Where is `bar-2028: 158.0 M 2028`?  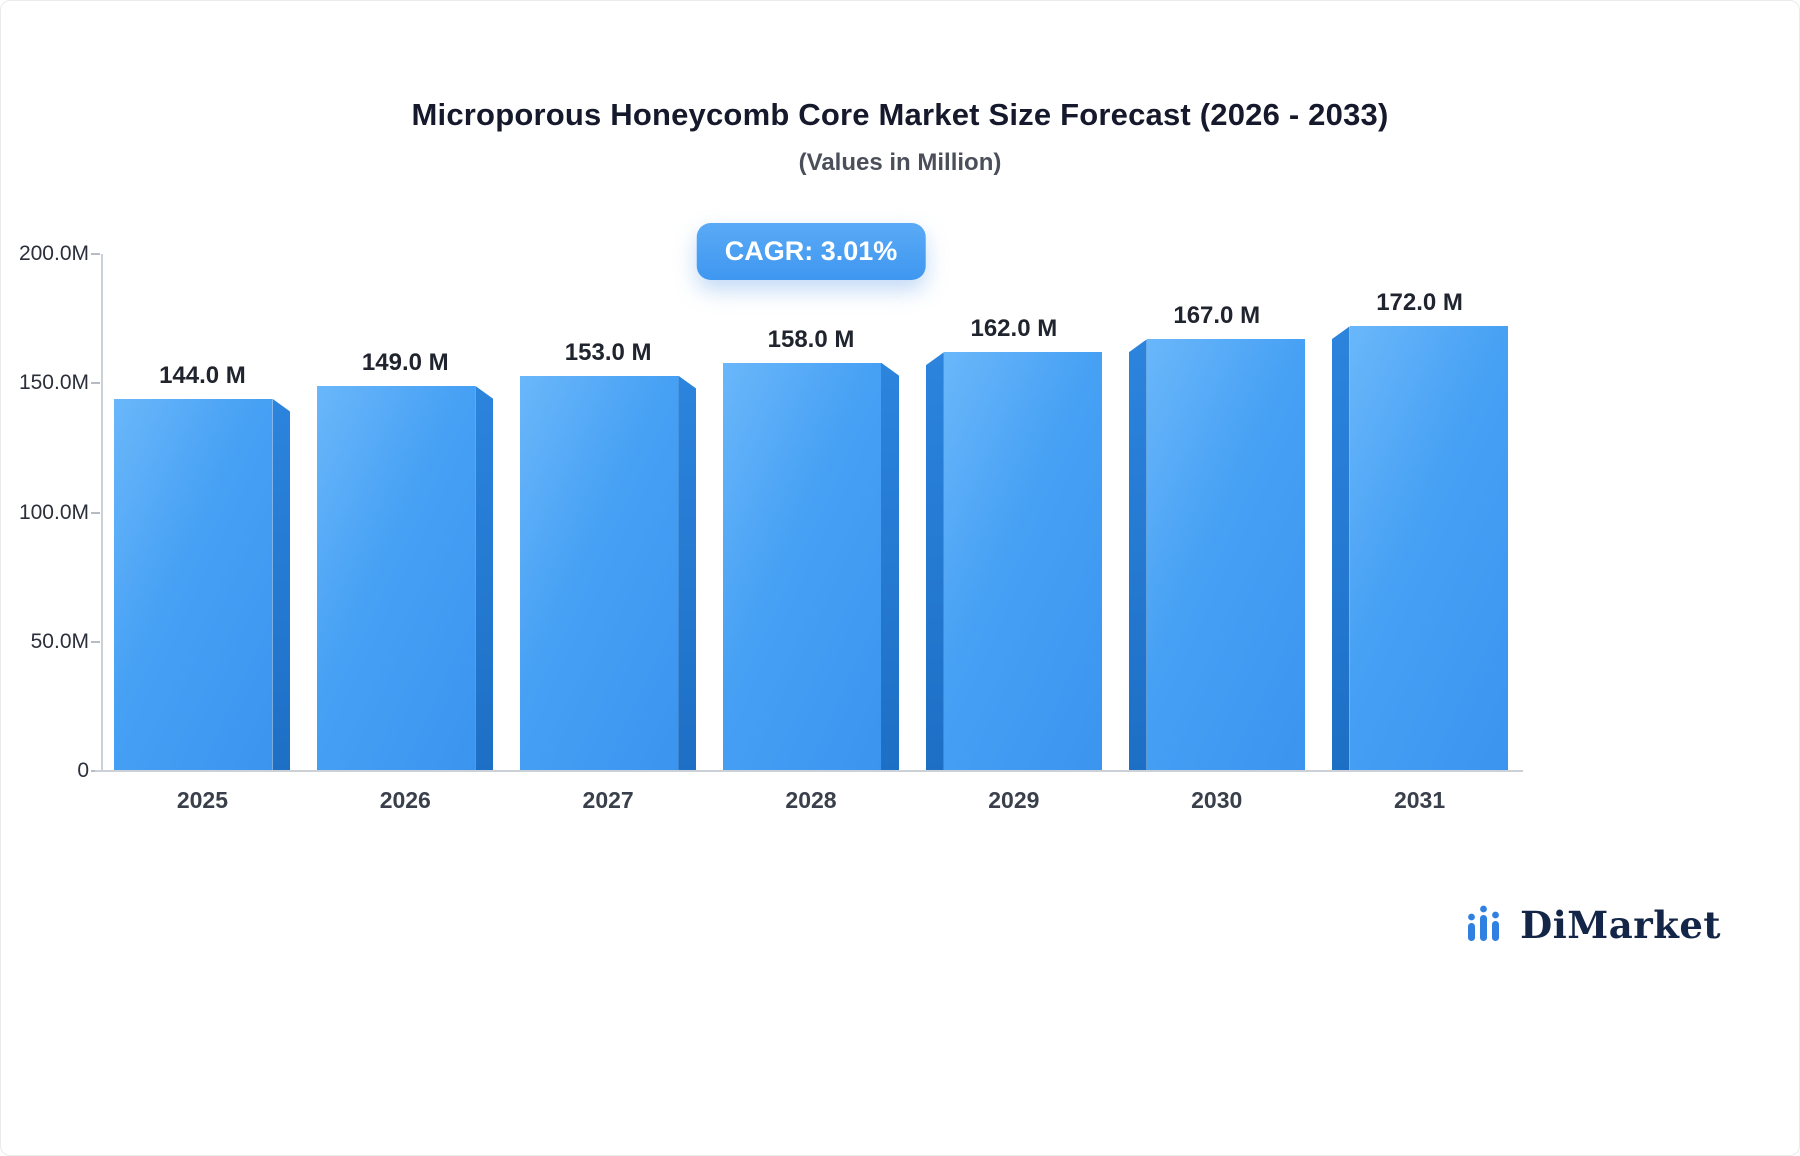
bar-2028: 158.0 M 2028 is located at coordinates (811, 569).